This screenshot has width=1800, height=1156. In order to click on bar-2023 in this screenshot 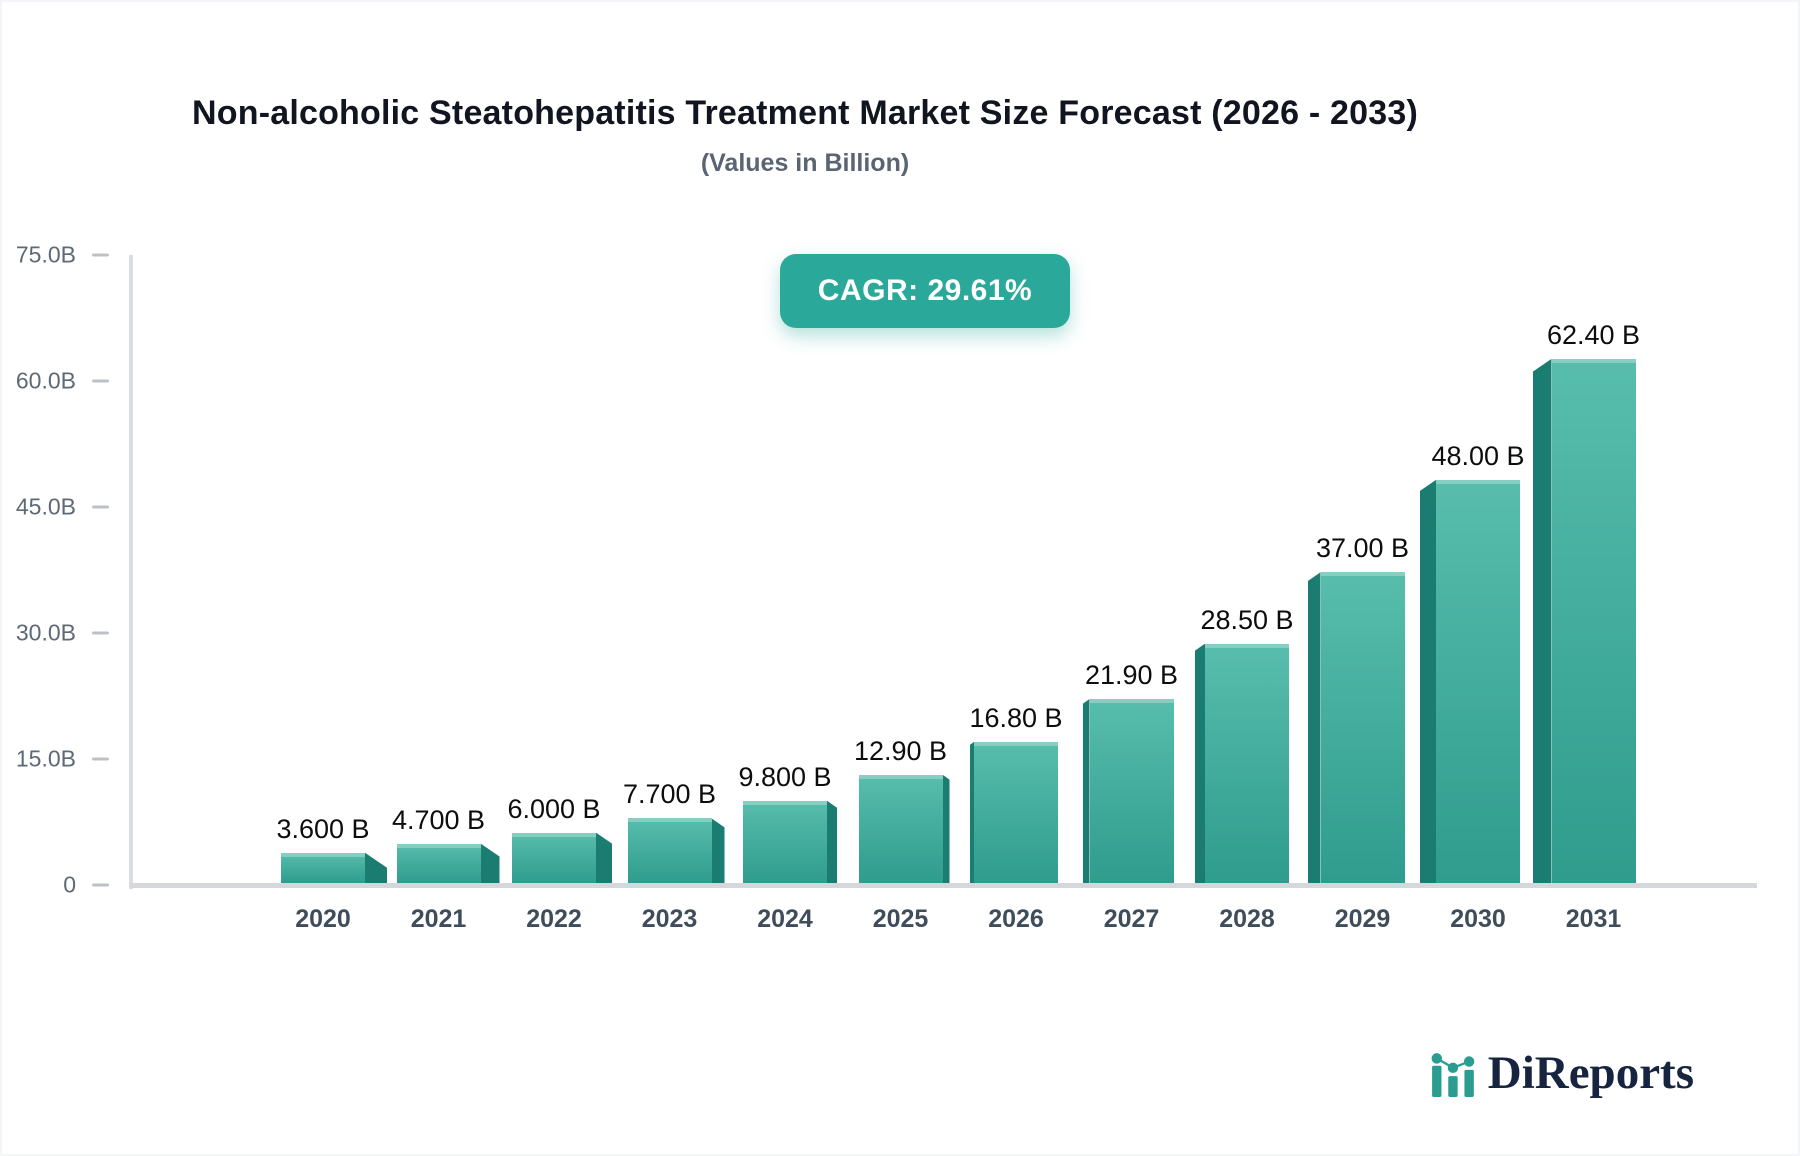, I will do `click(676, 850)`.